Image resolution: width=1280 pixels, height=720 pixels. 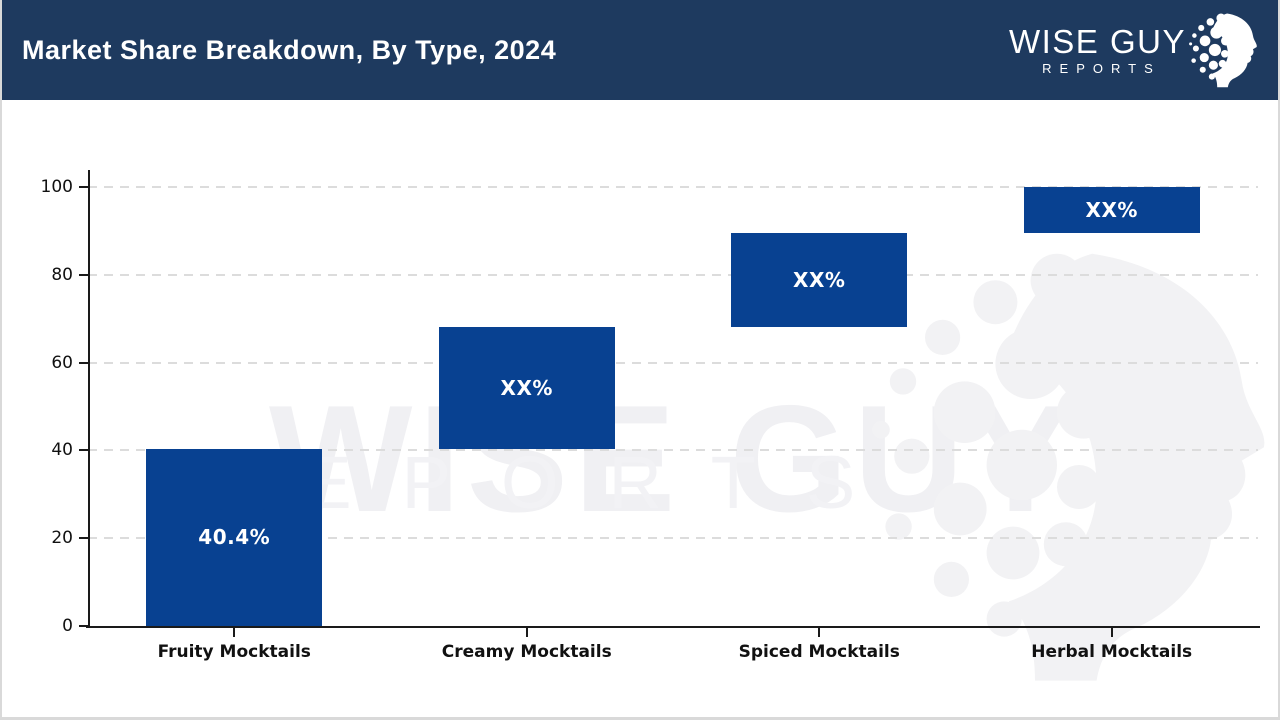 I want to click on wise-guy-reports-logo: WISE GUY REPORTS, so click(x=1134, y=50).